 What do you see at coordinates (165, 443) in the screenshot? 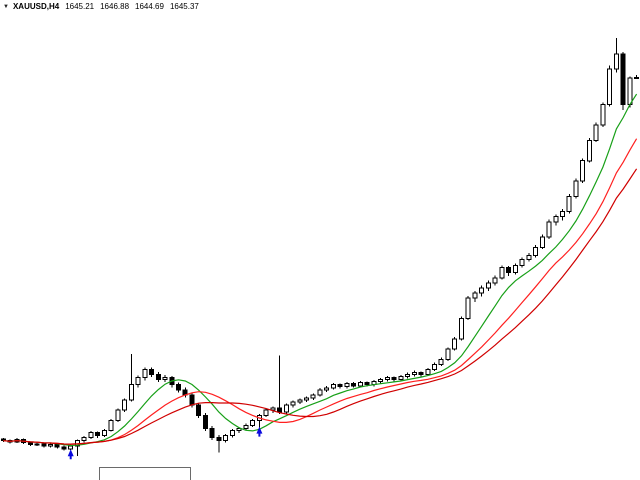
I see `trade-arrow-markers` at bounding box center [165, 443].